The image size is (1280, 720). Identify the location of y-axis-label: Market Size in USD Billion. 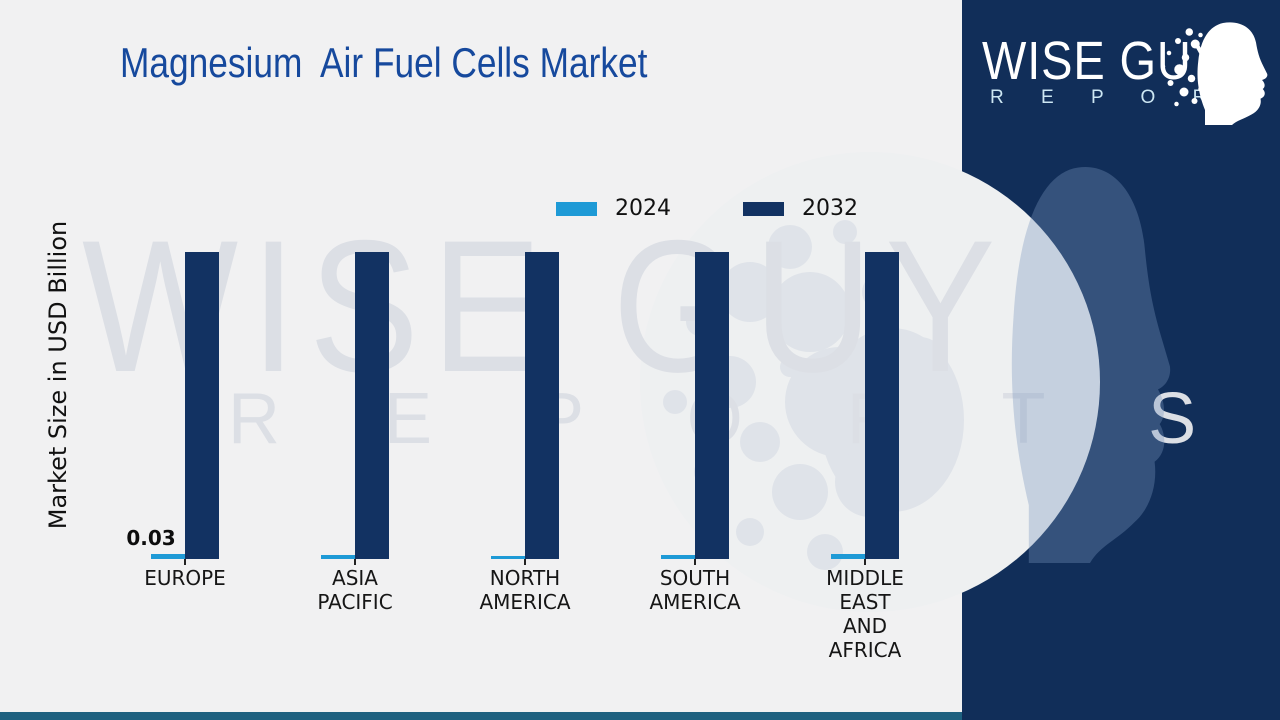
(58, 375).